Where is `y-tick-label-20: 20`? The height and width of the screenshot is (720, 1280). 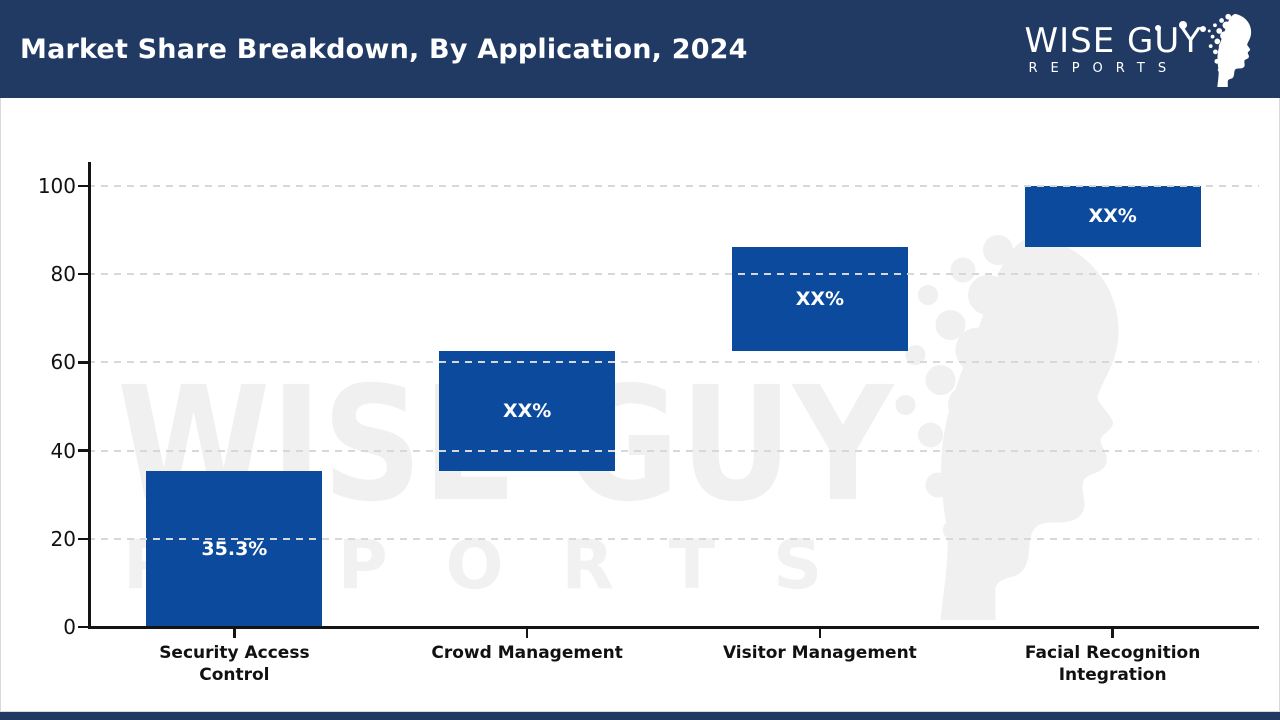 y-tick-label-20: 20 is located at coordinates (63, 538).